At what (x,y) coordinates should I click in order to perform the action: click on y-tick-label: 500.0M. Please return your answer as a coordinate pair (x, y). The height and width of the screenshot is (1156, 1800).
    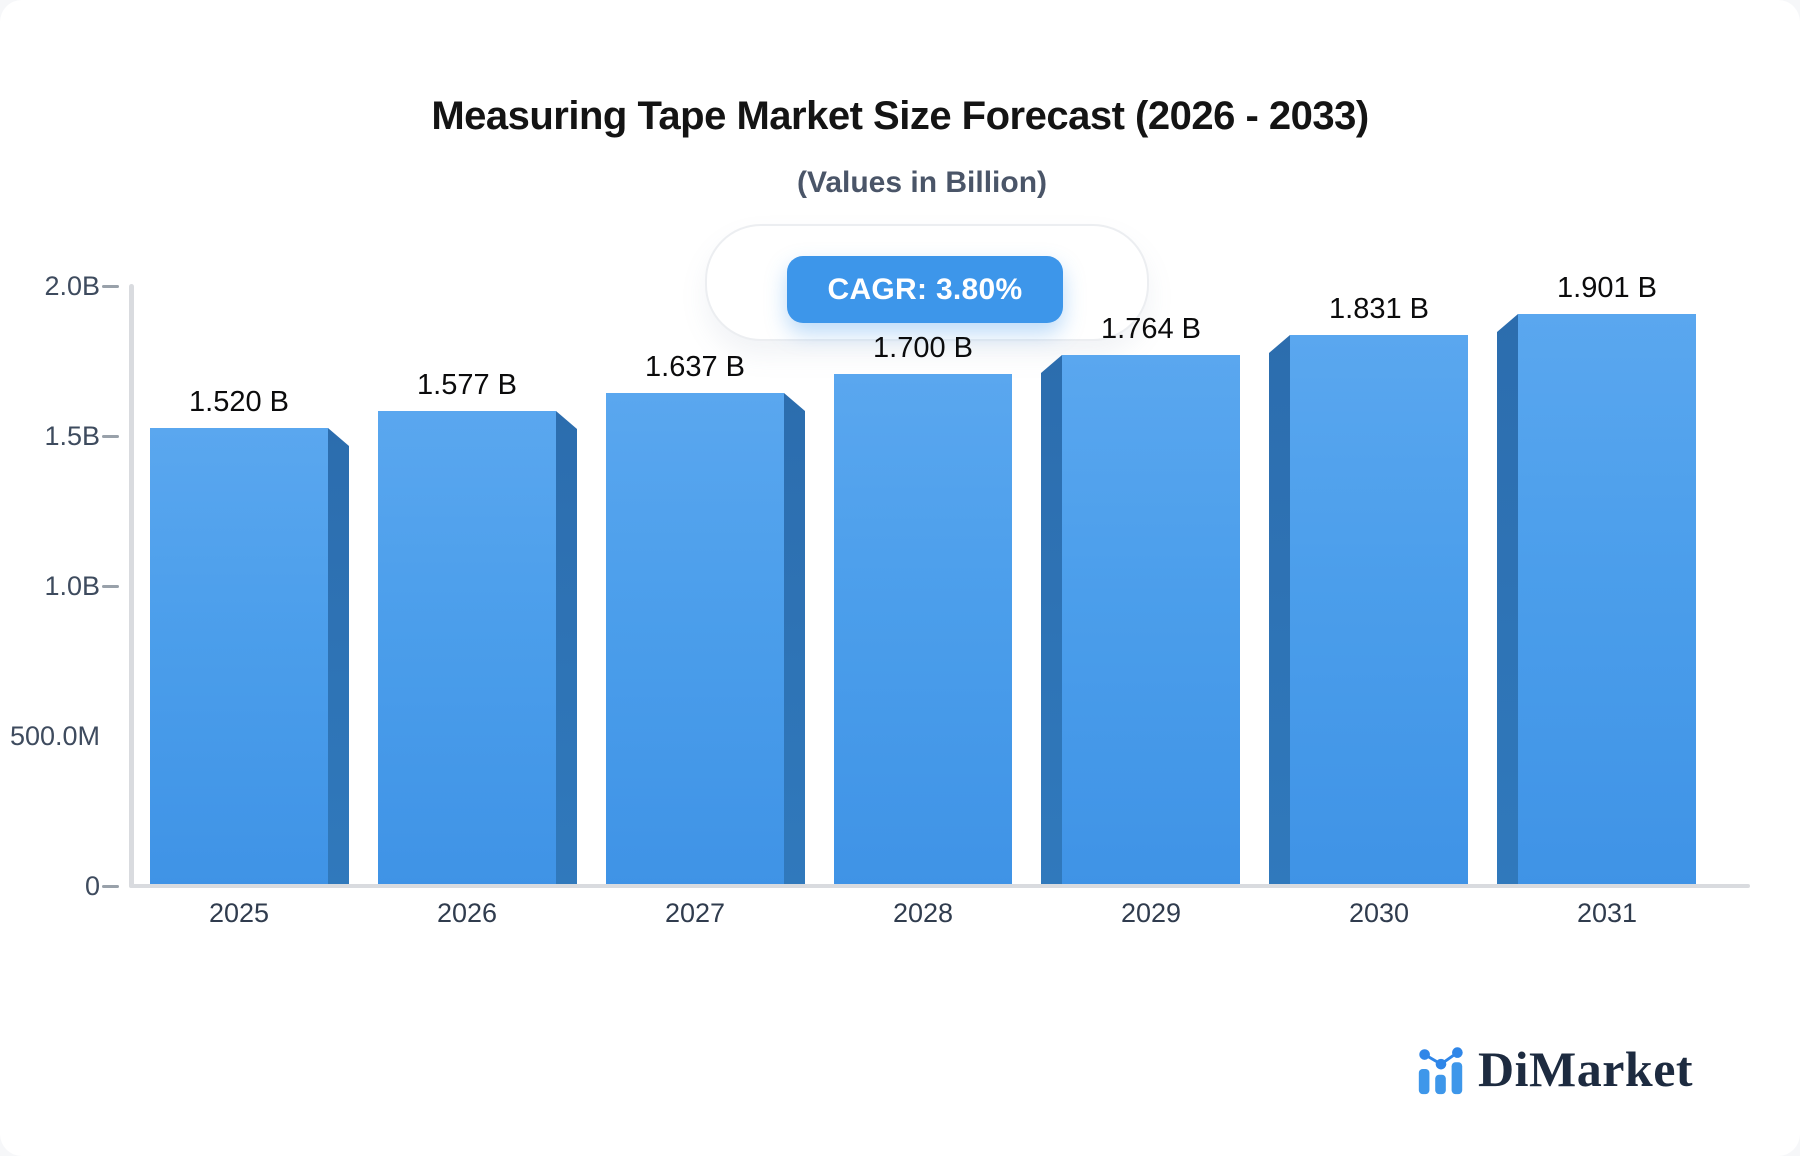
    Looking at the image, I should click on (54, 736).